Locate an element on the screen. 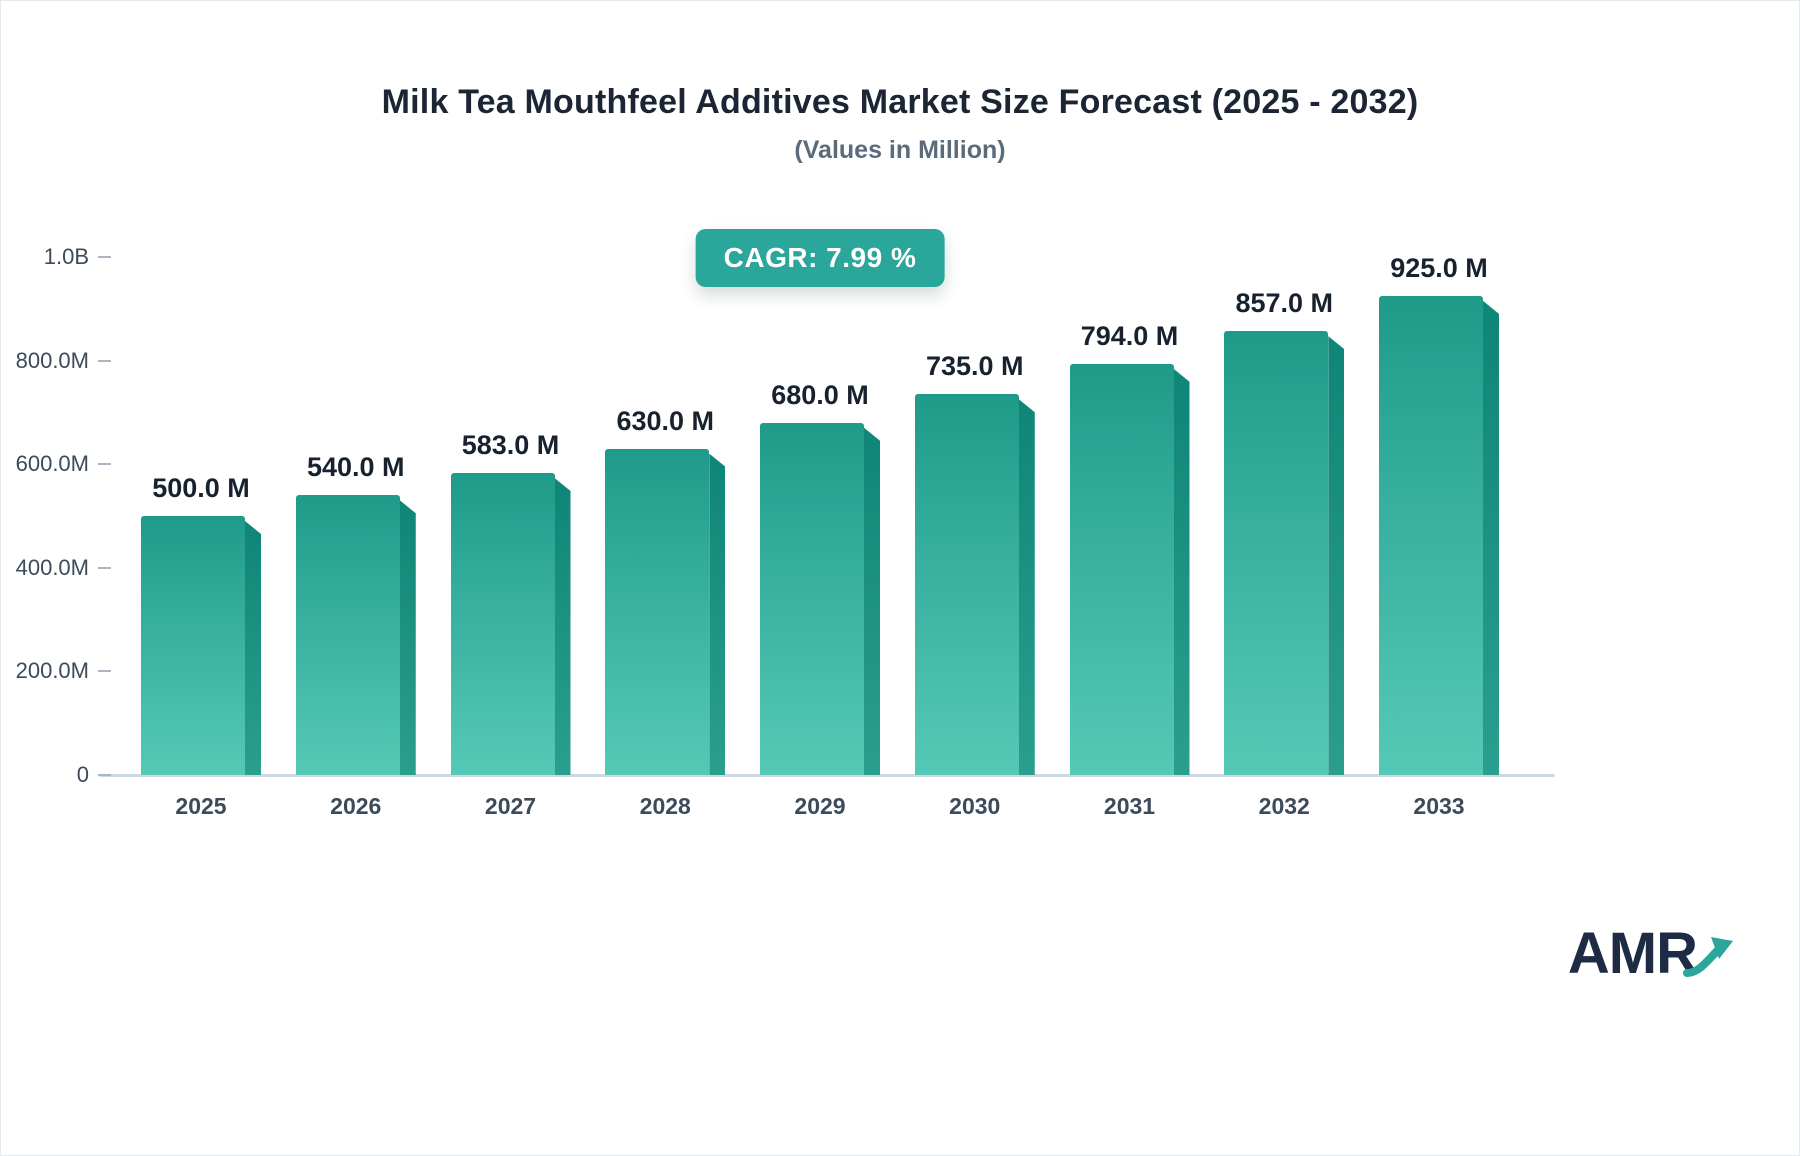  logo-arrow-icon is located at coordinates (1708, 956).